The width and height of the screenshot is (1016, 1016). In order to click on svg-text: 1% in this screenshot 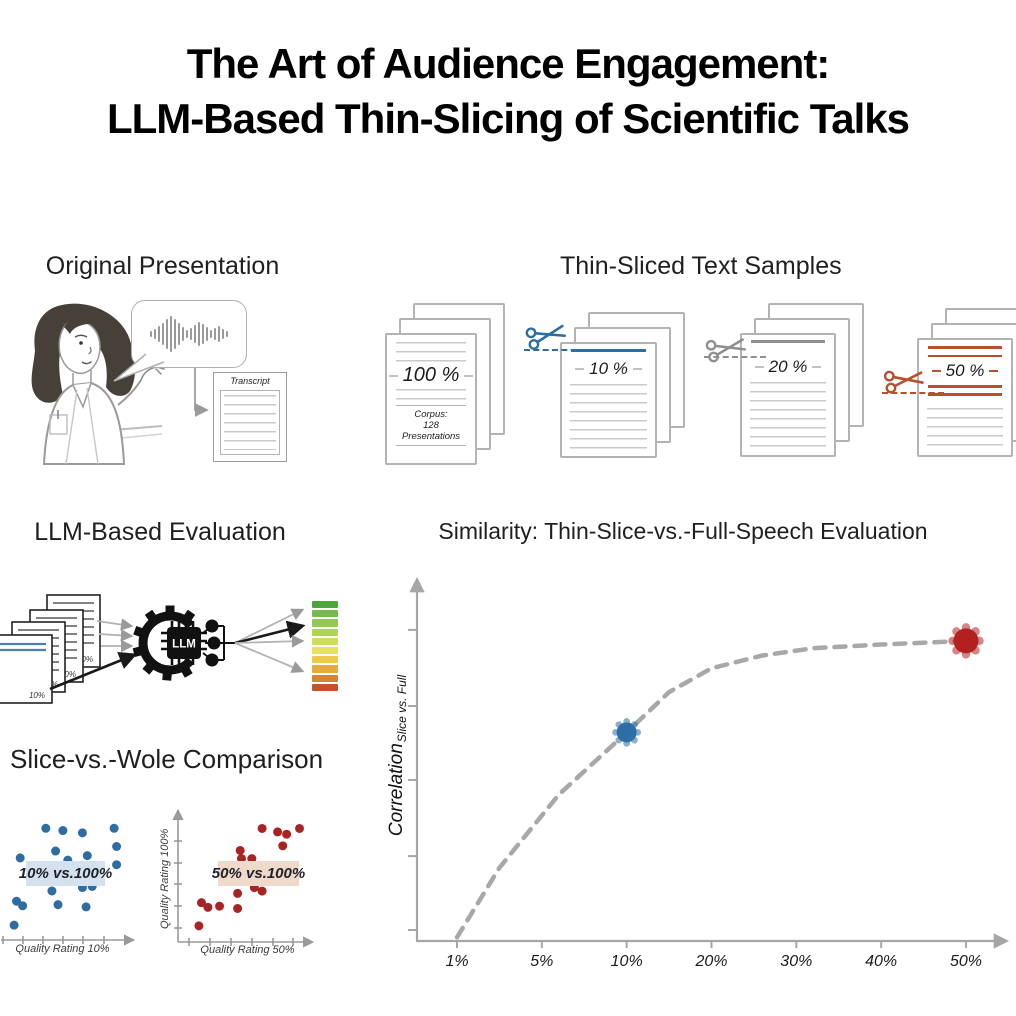, I will do `click(456, 961)`.